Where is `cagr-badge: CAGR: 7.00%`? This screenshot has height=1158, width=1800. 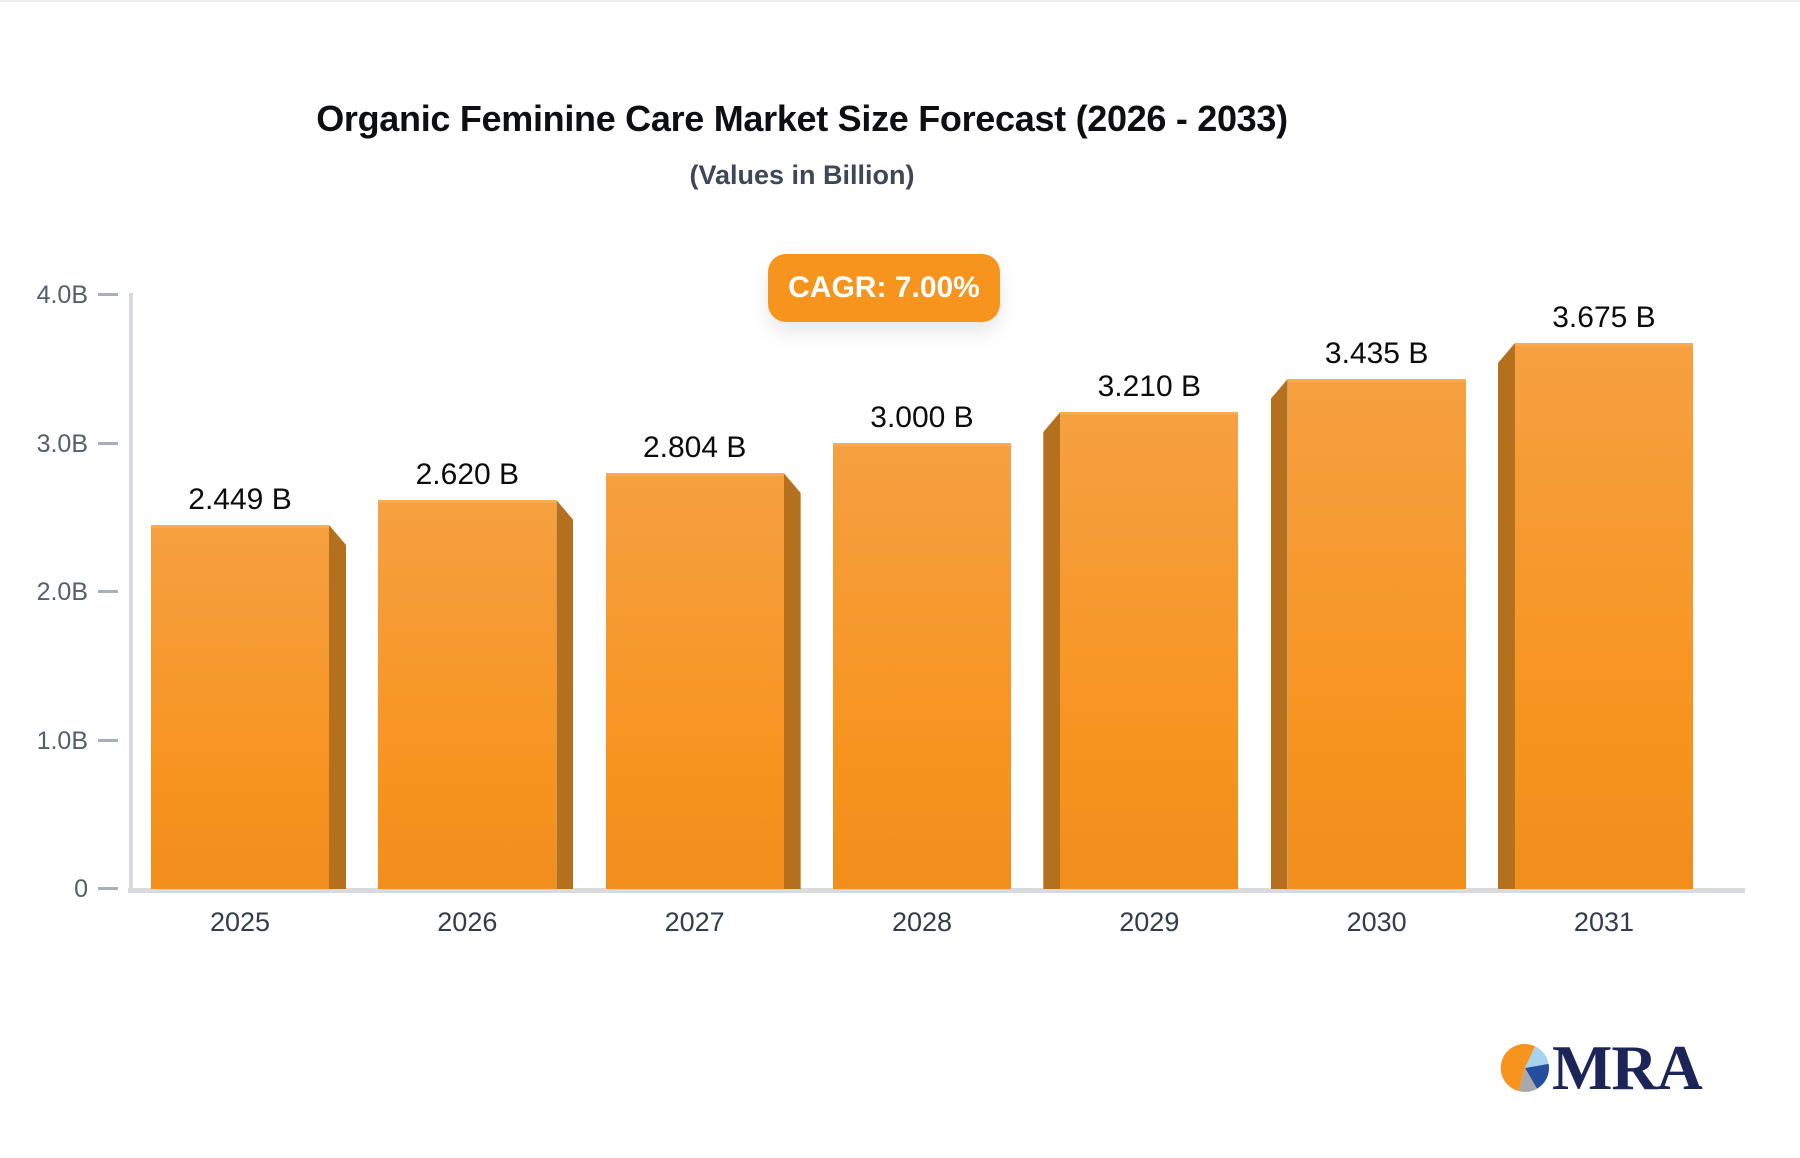
cagr-badge: CAGR: 7.00% is located at coordinates (884, 288).